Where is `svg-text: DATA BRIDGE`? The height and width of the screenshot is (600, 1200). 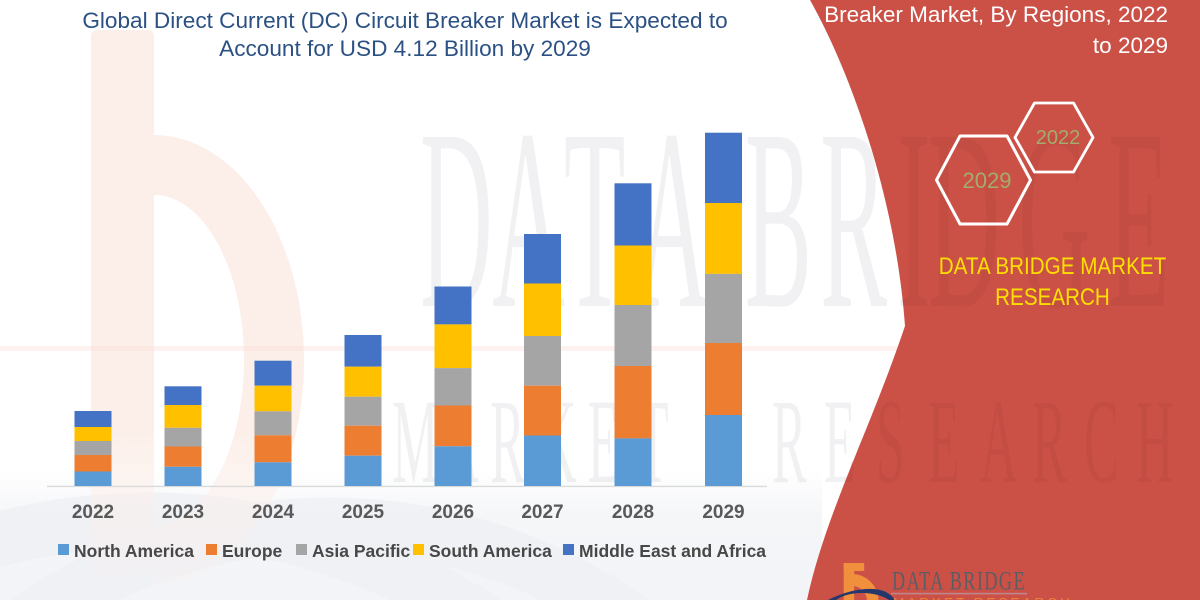
svg-text: DATA BRIDGE is located at coordinates (959, 581).